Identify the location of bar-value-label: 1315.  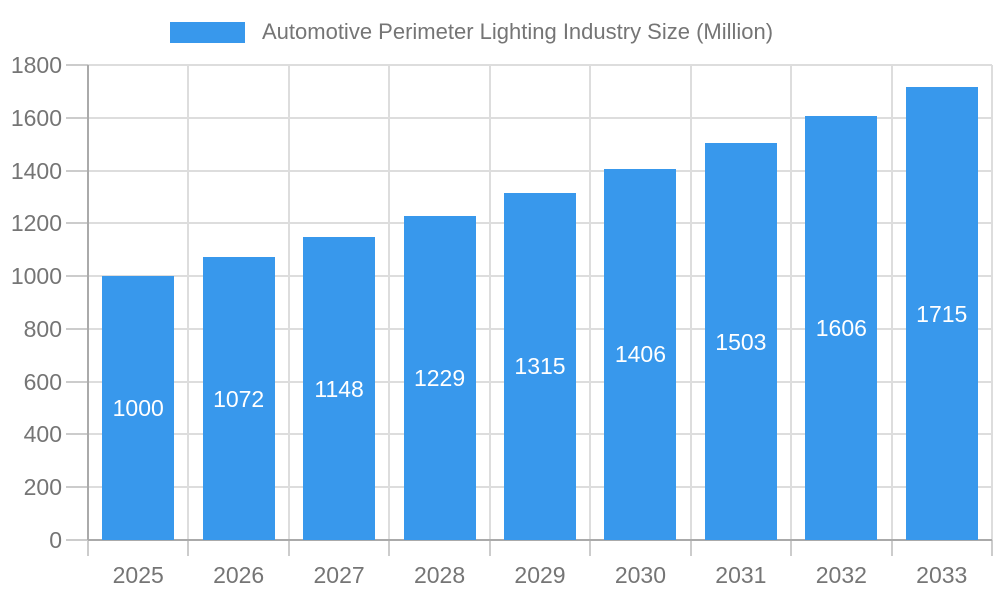
(540, 366).